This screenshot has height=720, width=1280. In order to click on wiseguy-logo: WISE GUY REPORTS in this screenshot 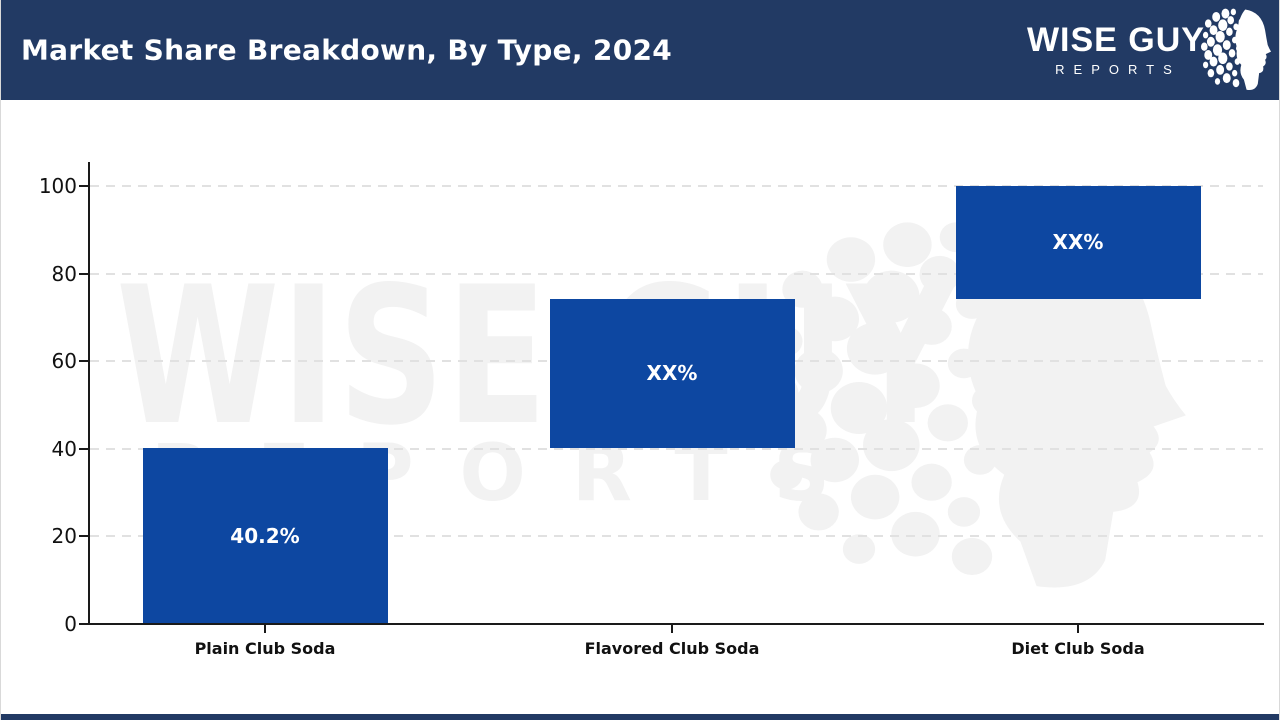, I will do `click(1150, 50)`.